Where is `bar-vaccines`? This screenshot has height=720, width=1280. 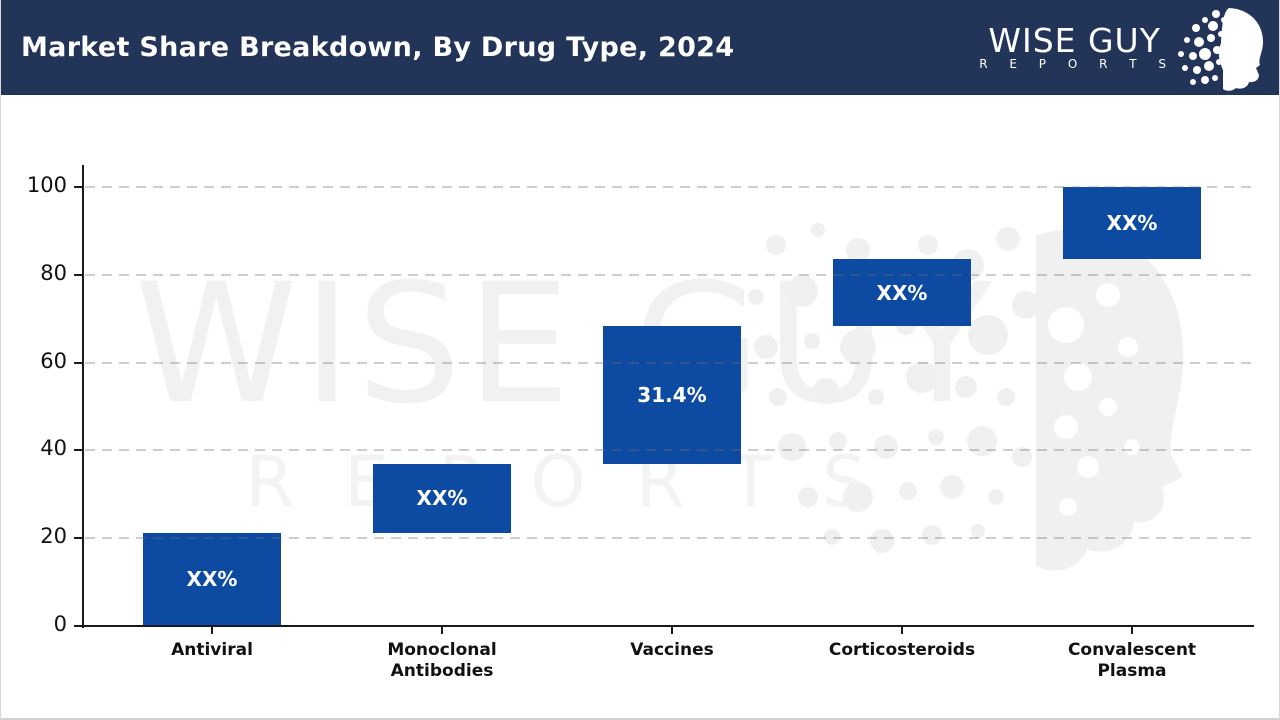
bar-vaccines is located at coordinates (672, 395).